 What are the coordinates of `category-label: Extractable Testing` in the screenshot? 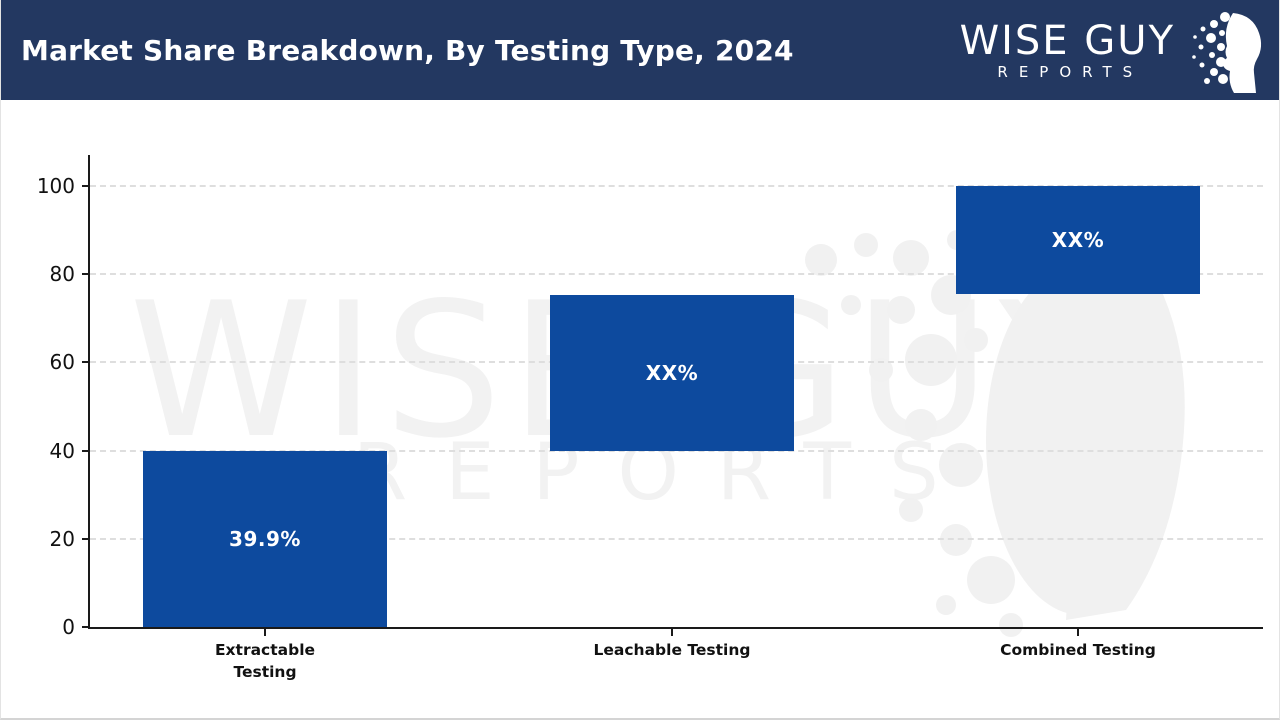 It's located at (265, 661).